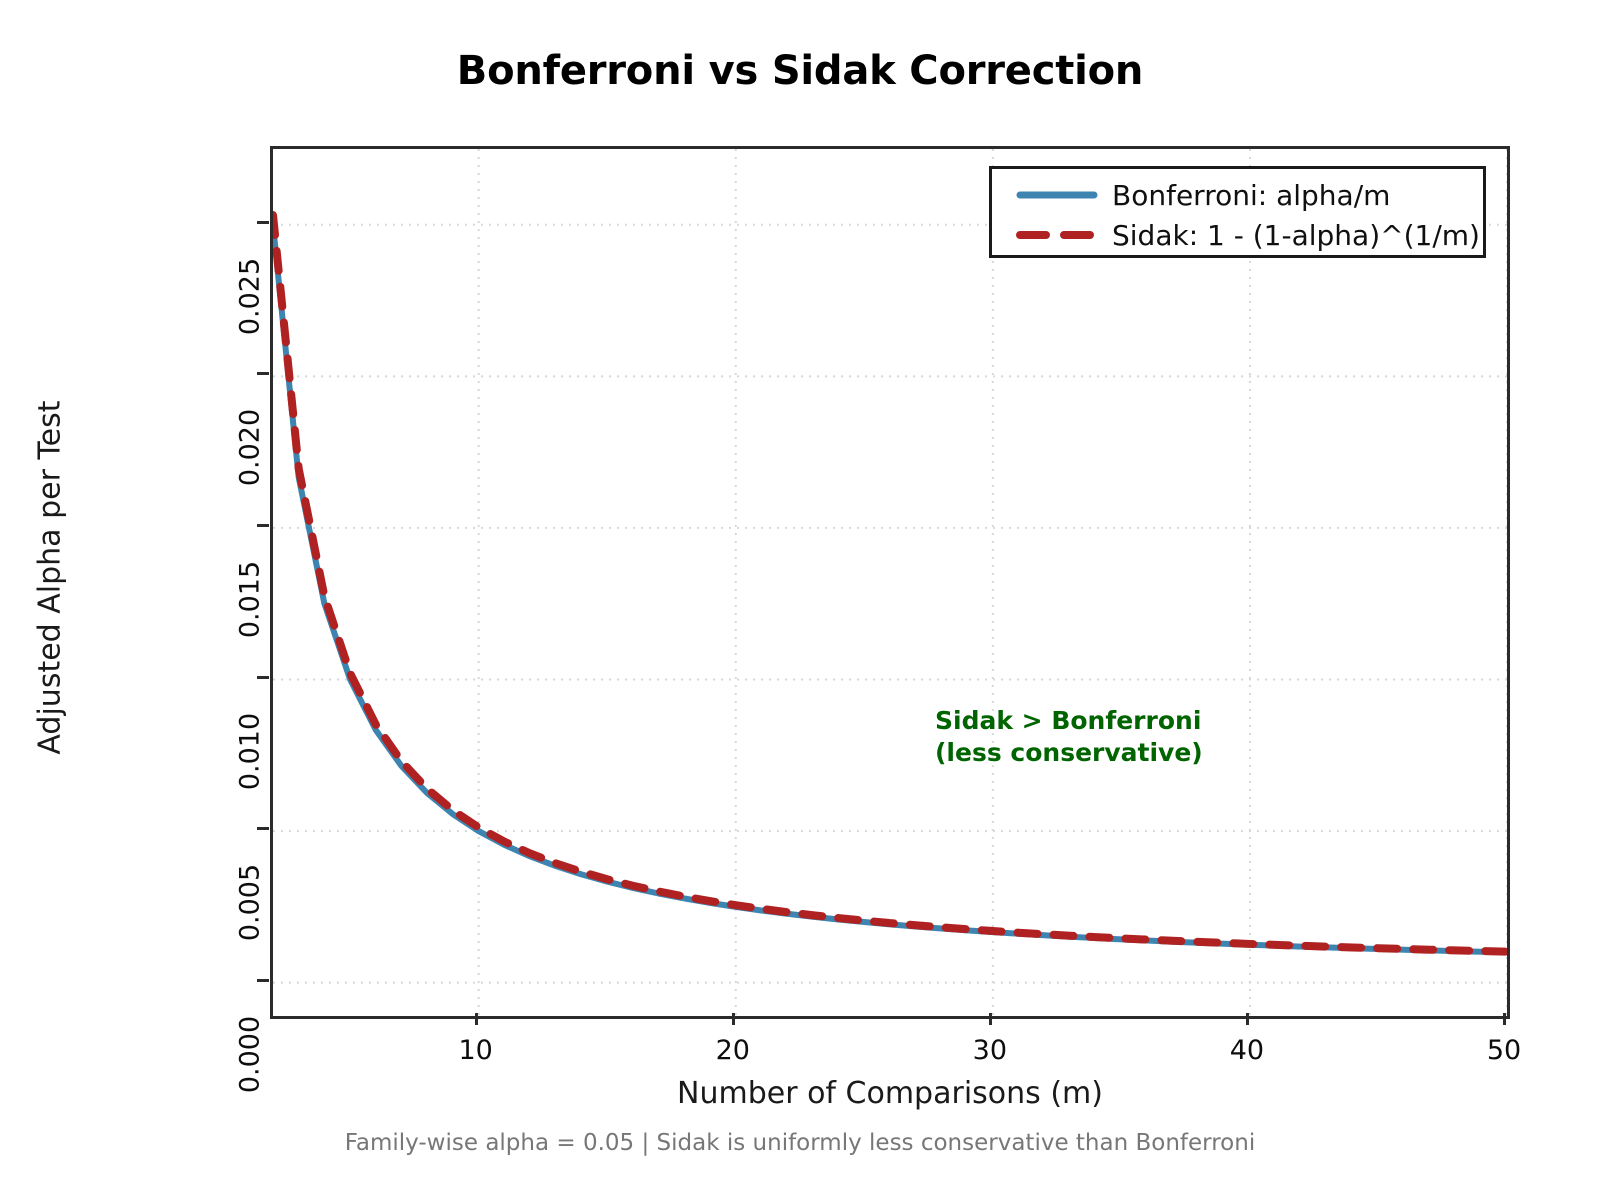 This screenshot has height=1200, width=1600. What do you see at coordinates (250, 902) in the screenshot?
I see `y-tick-label: 0.005` at bounding box center [250, 902].